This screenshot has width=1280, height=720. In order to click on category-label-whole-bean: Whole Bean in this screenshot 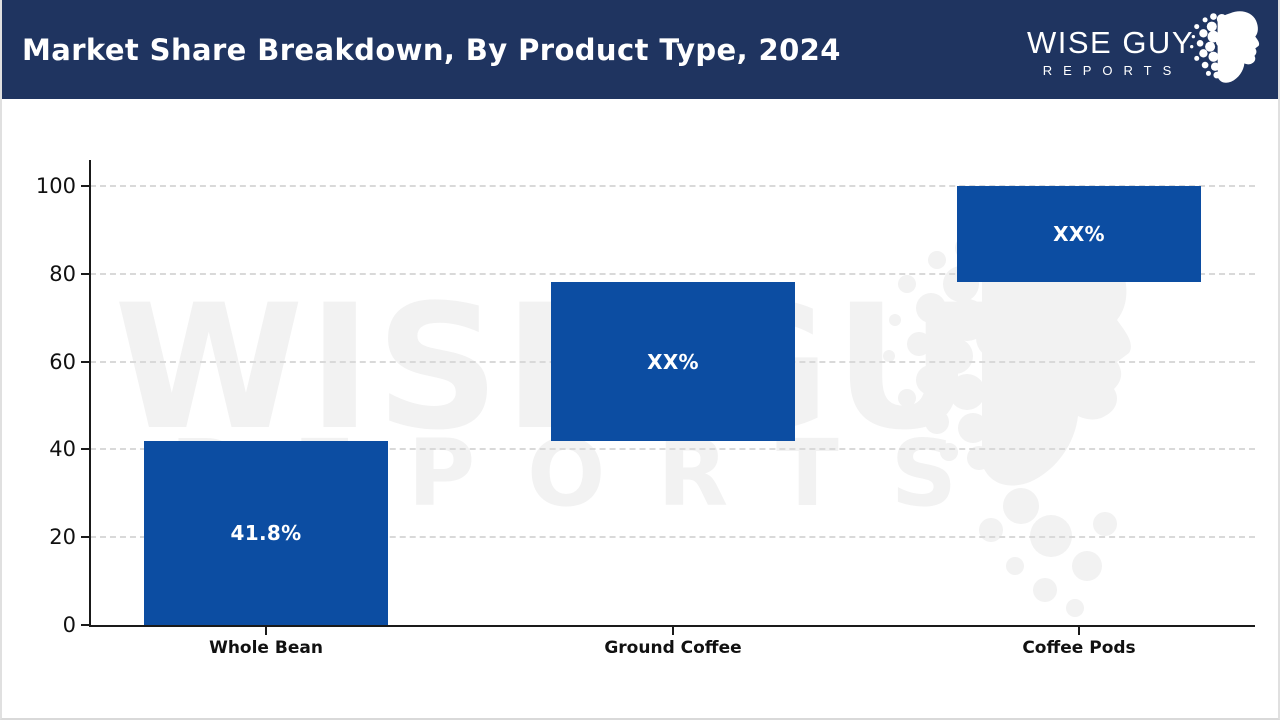, I will do `click(266, 648)`.